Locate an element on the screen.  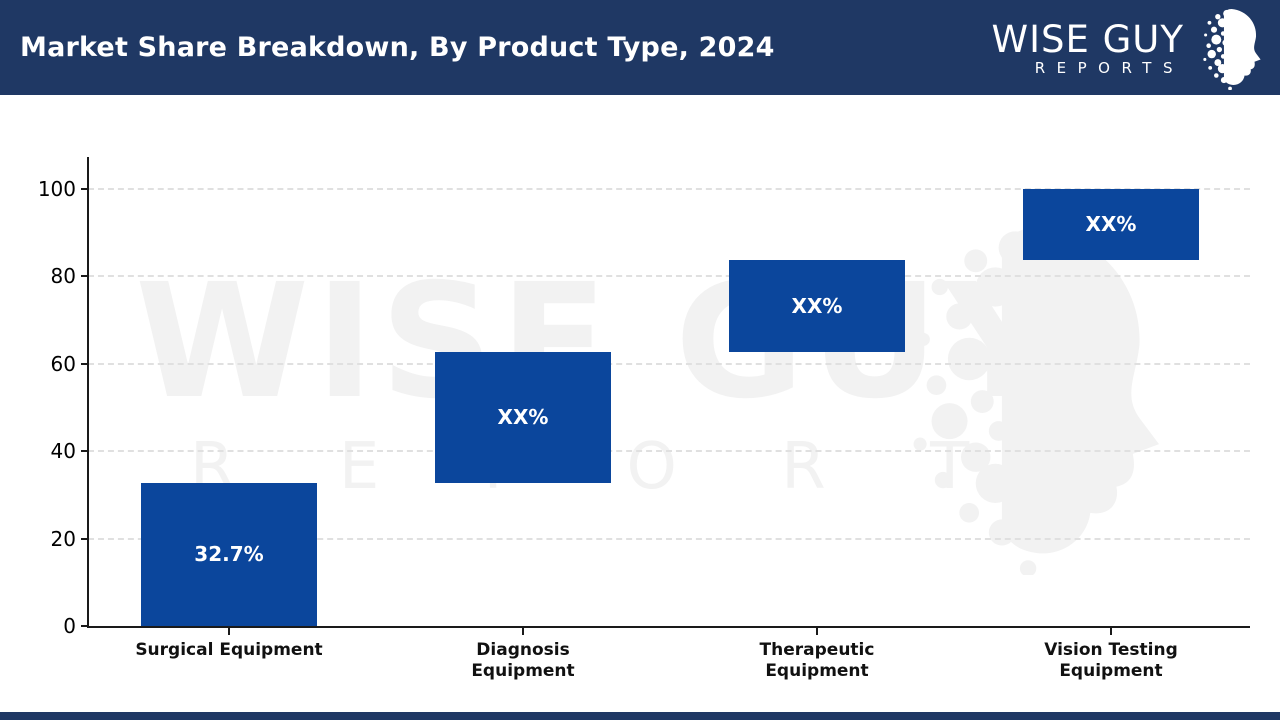
bar-4: XX% is located at coordinates (1111, 224).